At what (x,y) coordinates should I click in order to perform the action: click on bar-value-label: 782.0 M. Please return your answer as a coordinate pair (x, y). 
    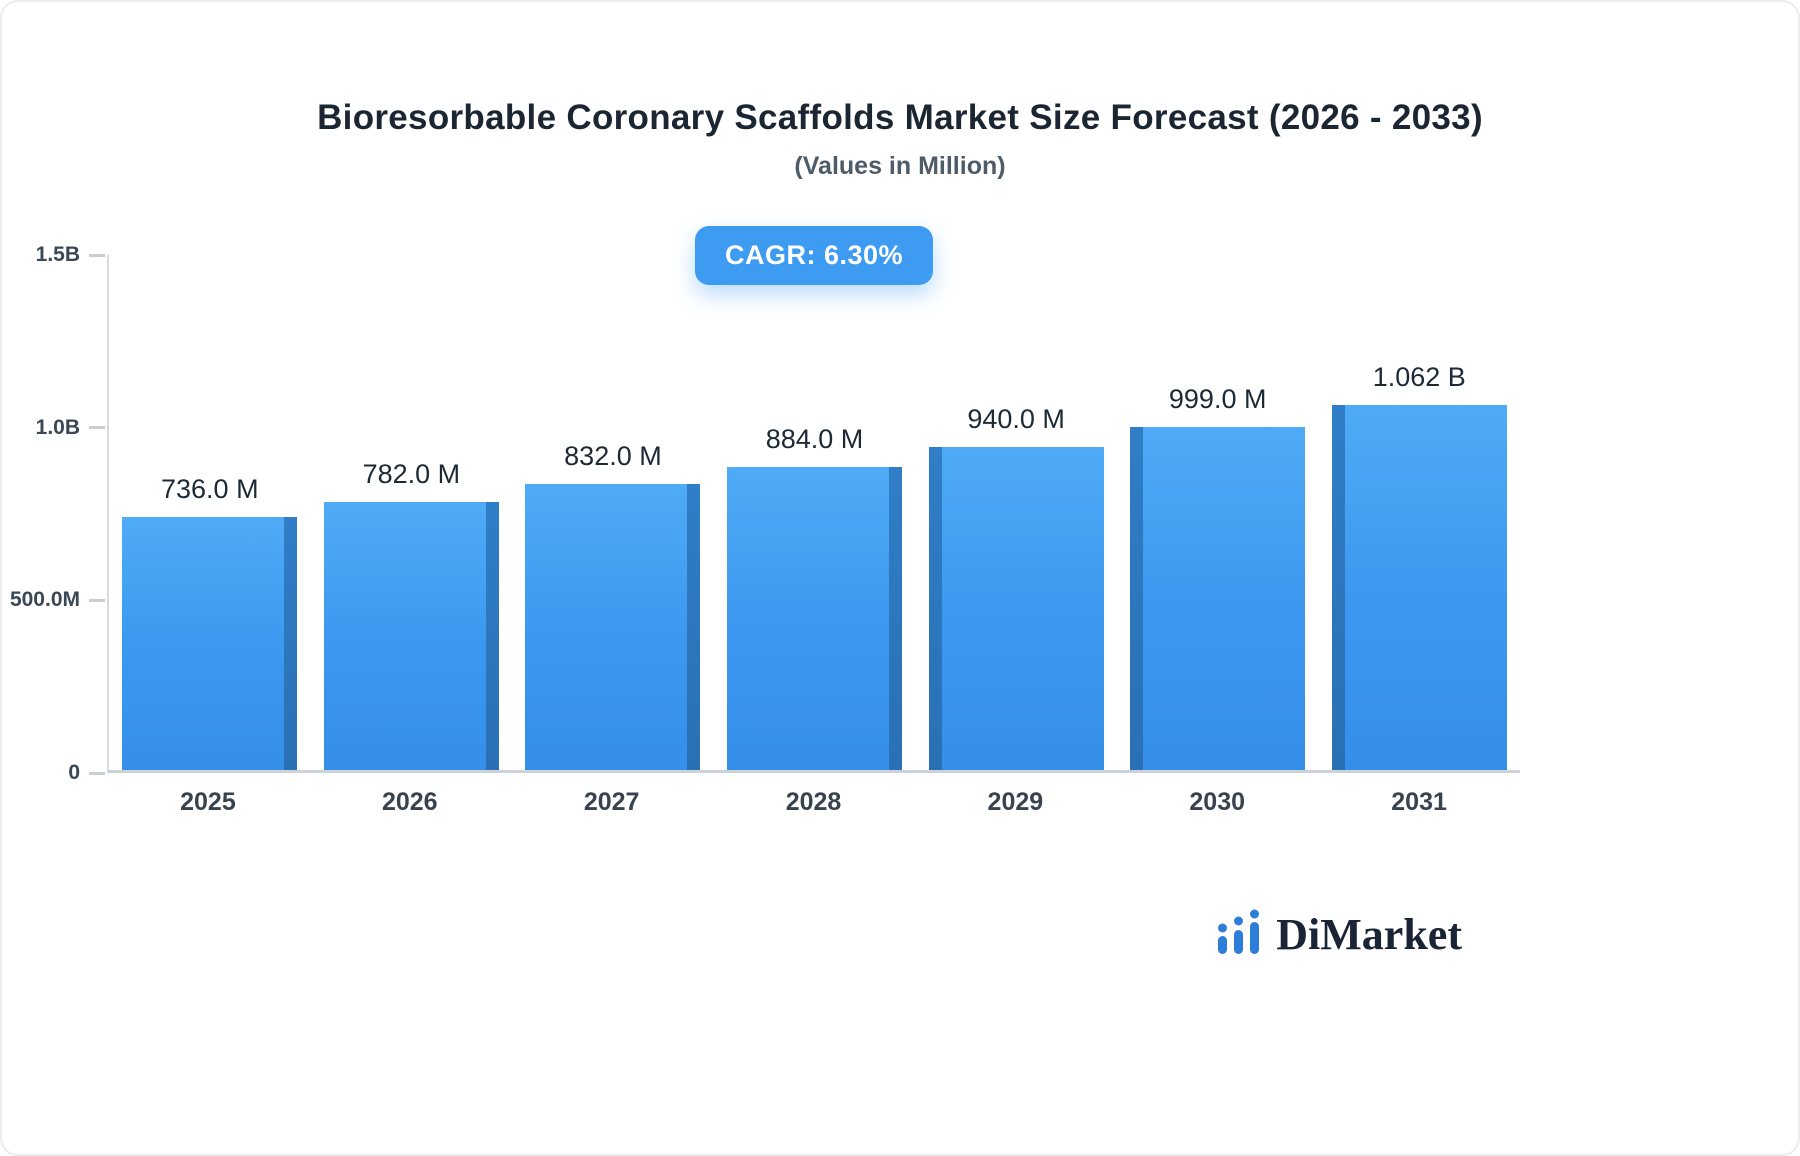
    Looking at the image, I should click on (411, 473).